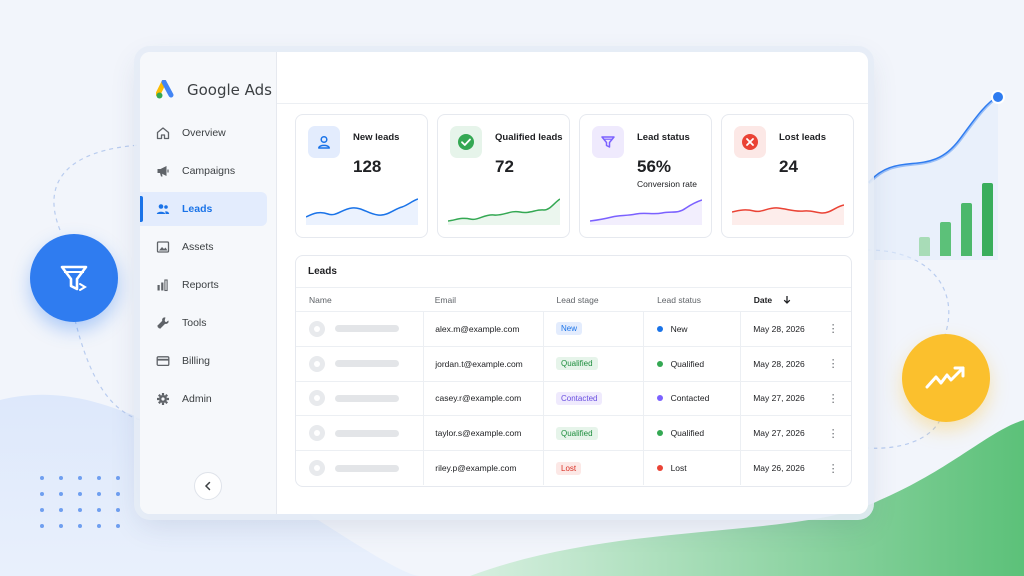  I want to click on sidebar-item-overview: Overview, so click(208, 133).